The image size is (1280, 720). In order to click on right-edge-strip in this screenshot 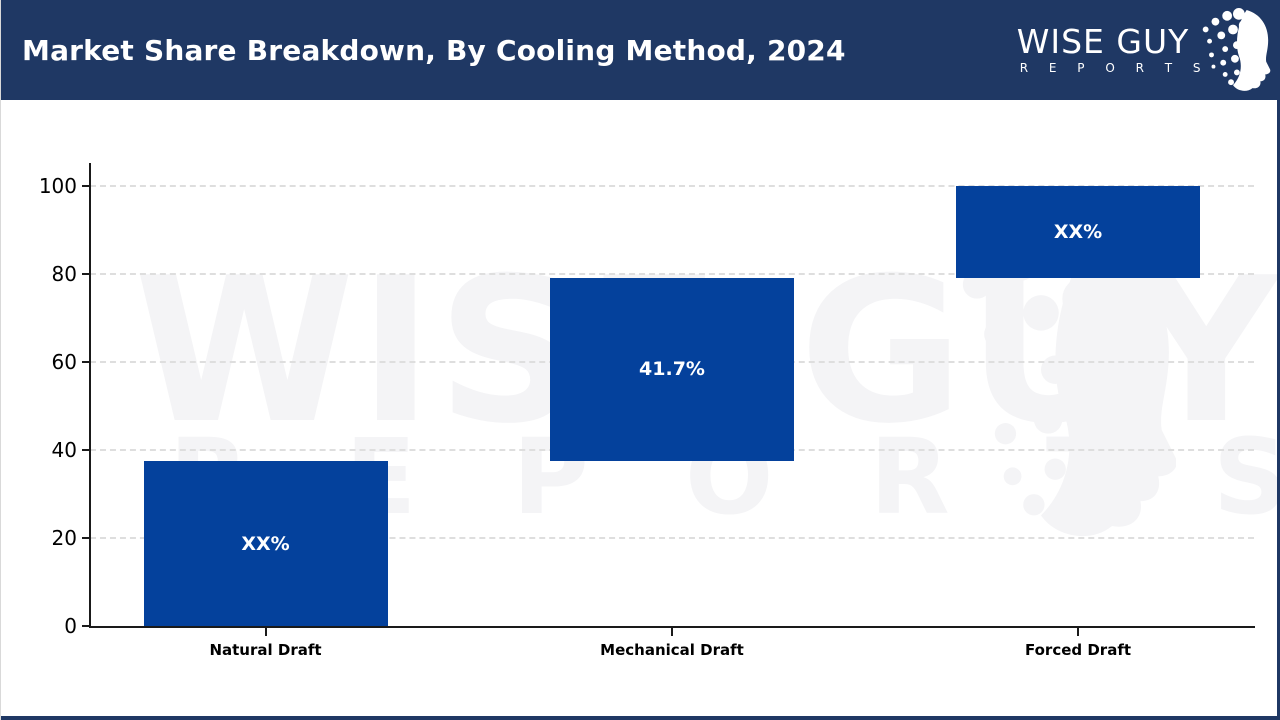, I will do `click(1278, 360)`.